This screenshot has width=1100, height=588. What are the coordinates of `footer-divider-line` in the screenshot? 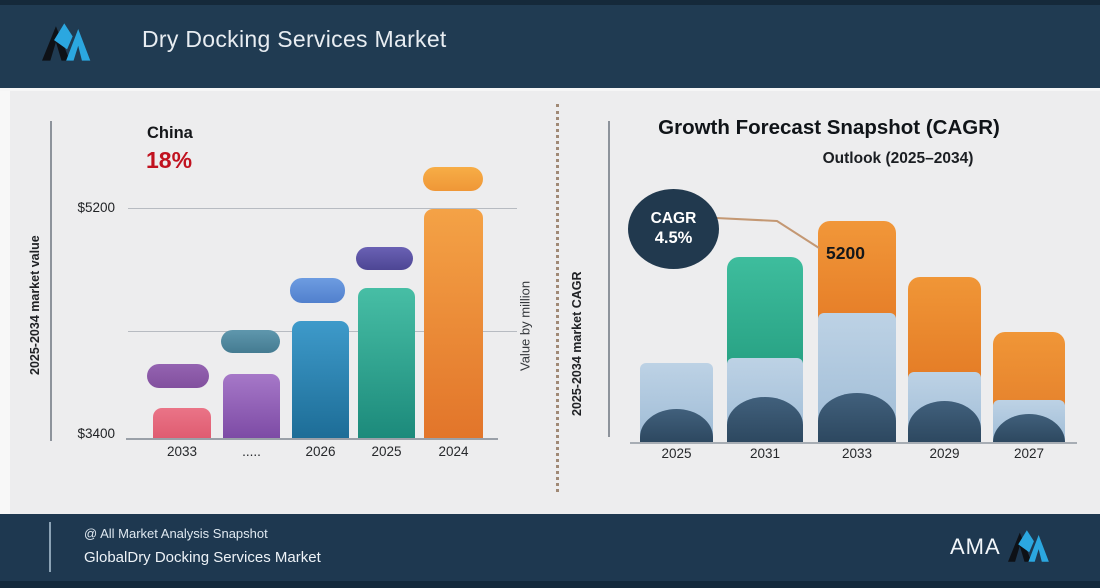 It's located at (50, 547).